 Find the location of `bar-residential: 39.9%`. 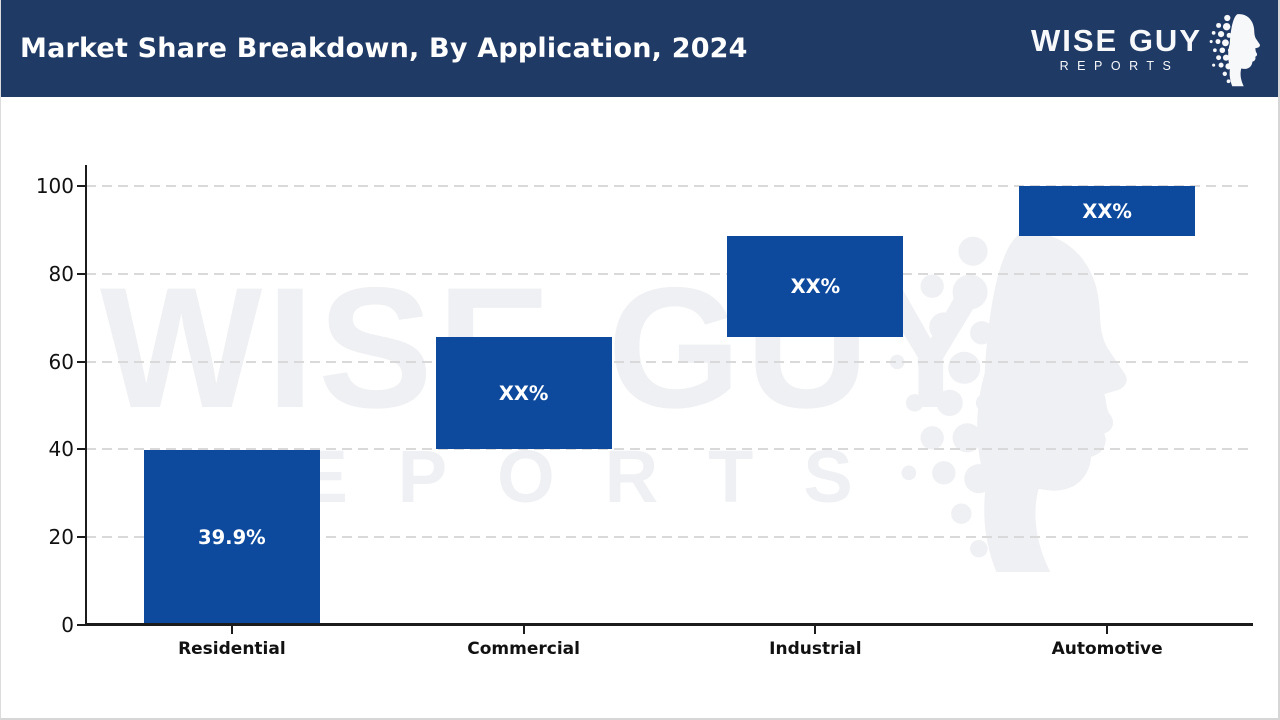

bar-residential: 39.9% is located at coordinates (231, 537).